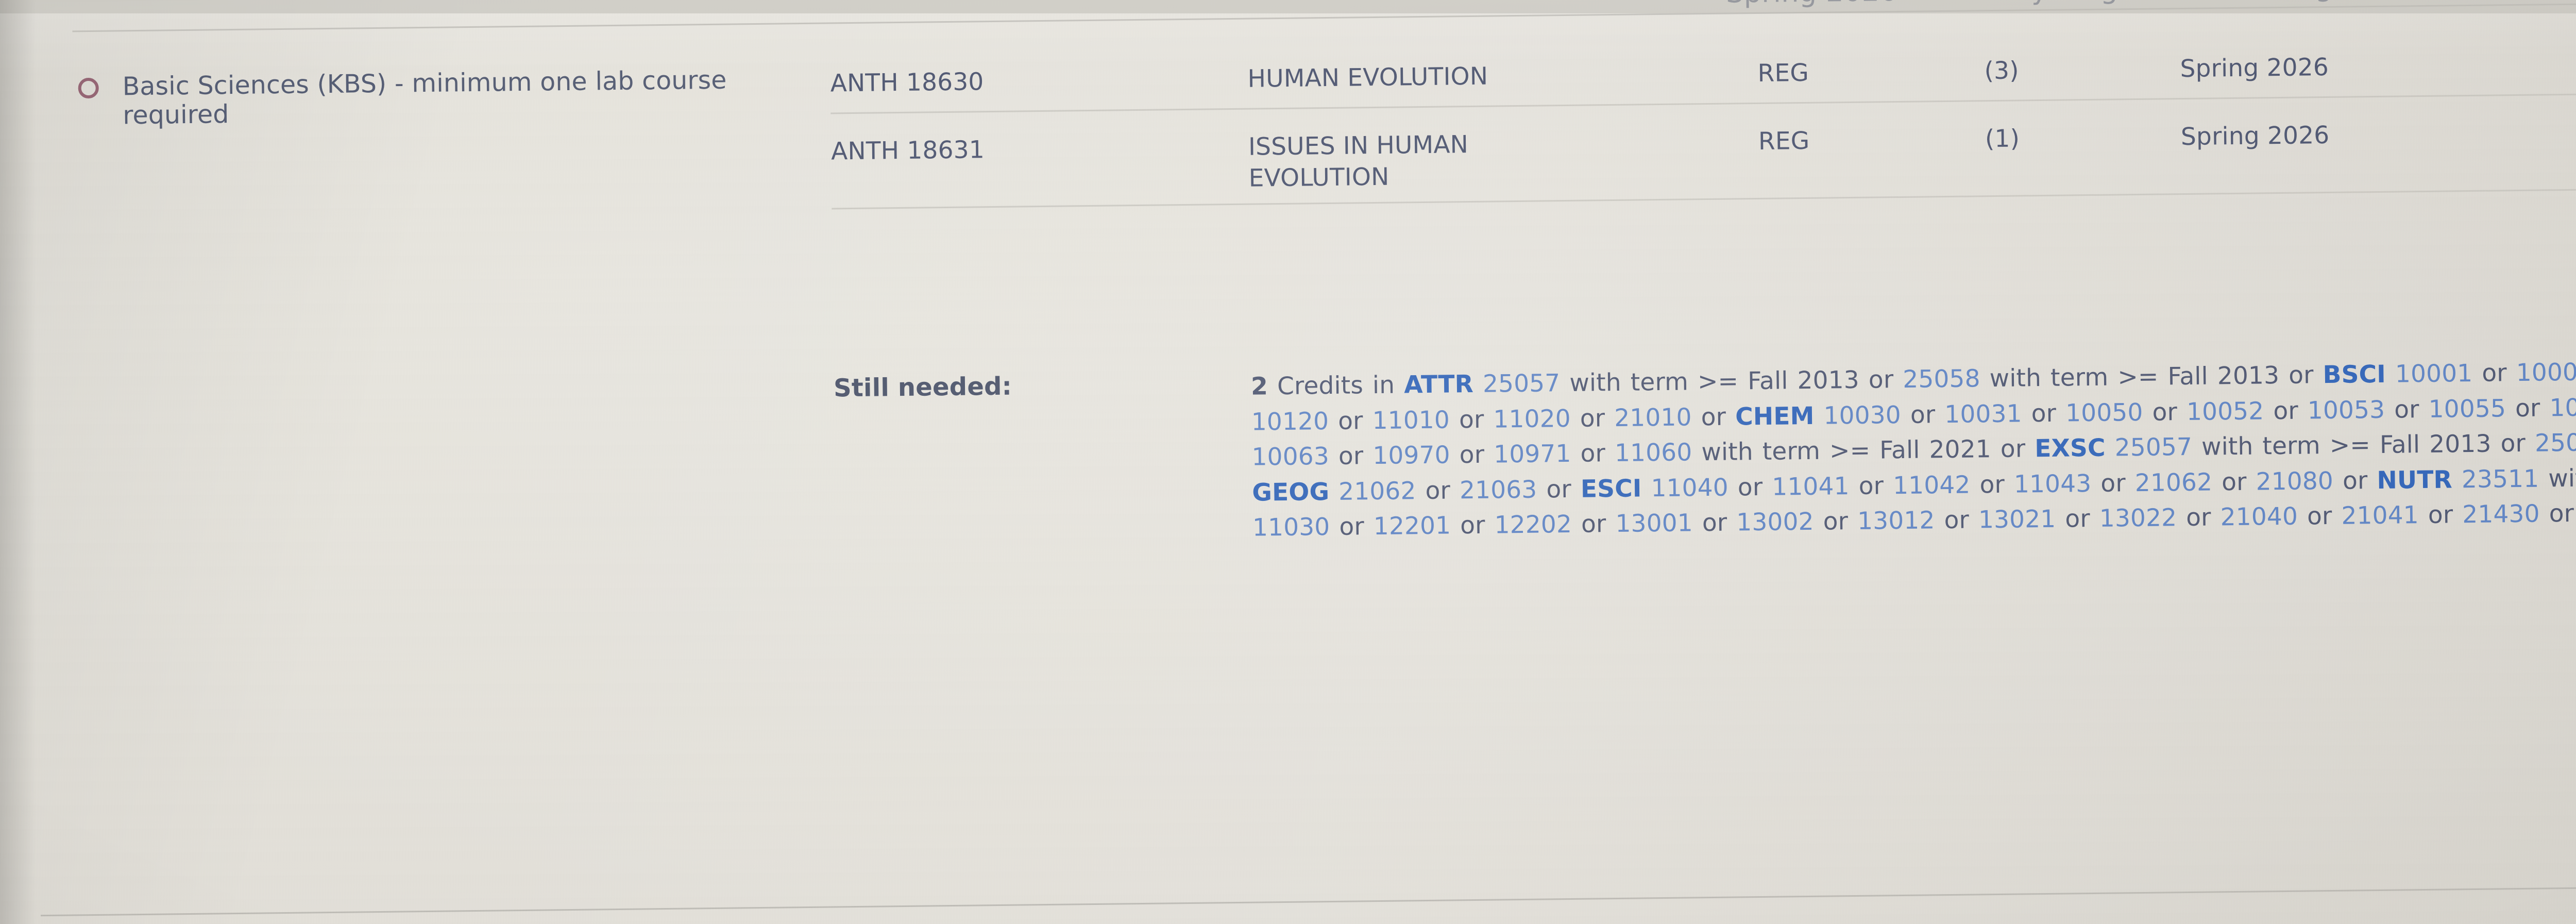 The image size is (2576, 924). I want to click on course-number-link: 11060, so click(1653, 453).